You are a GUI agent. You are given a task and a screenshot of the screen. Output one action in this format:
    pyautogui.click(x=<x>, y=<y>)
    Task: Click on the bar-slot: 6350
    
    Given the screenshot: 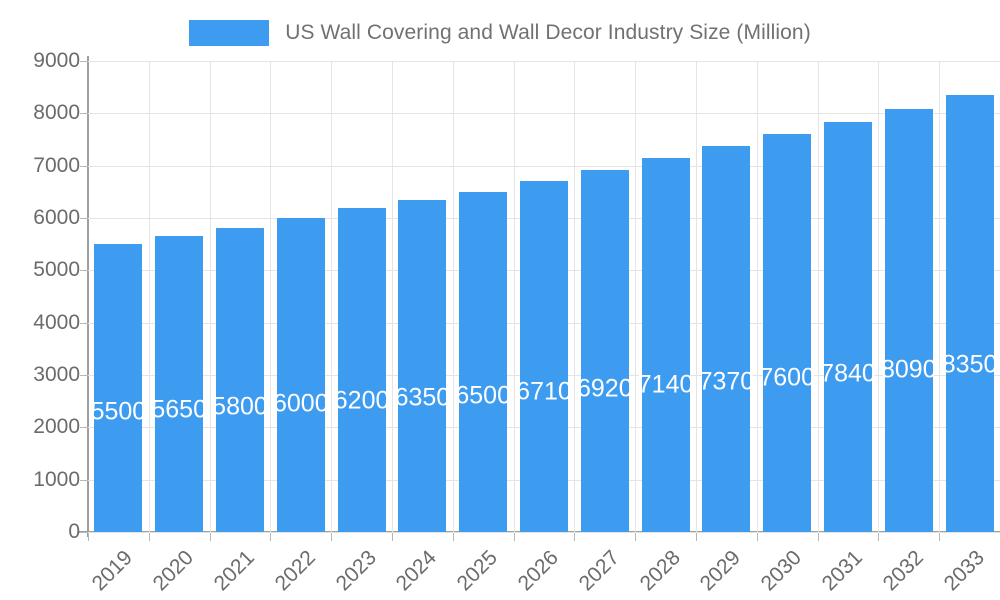 What is the action you would take?
    pyautogui.click(x=422, y=296)
    